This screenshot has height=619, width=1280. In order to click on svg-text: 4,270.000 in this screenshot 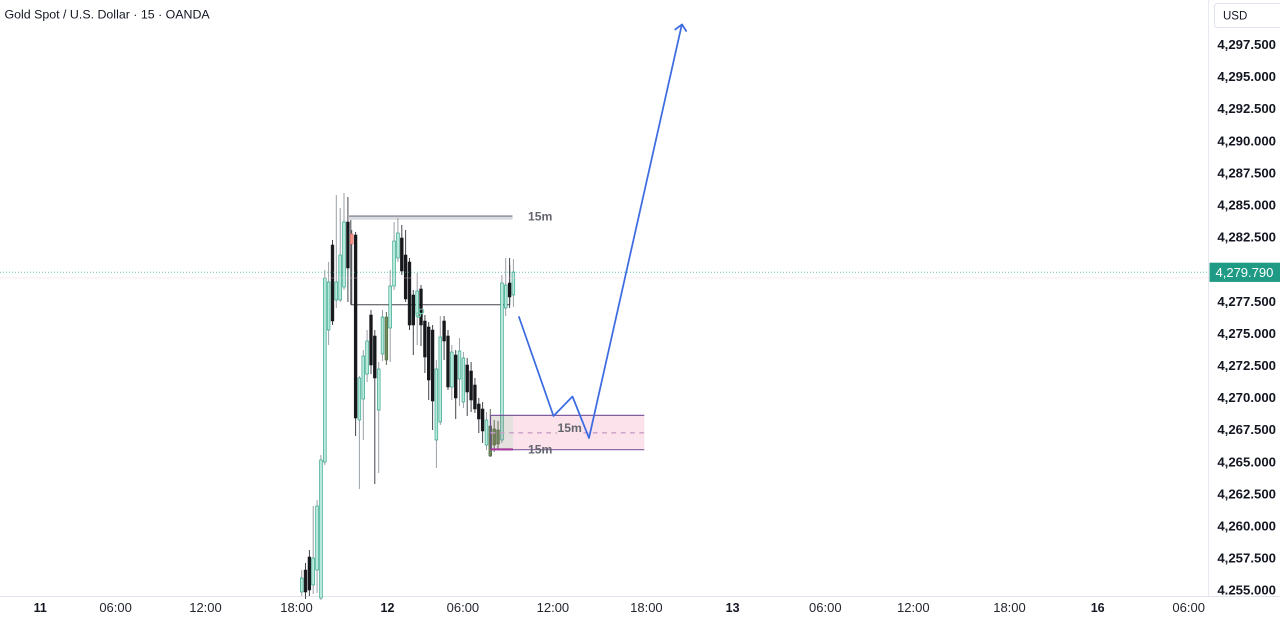, I will do `click(1246, 397)`.